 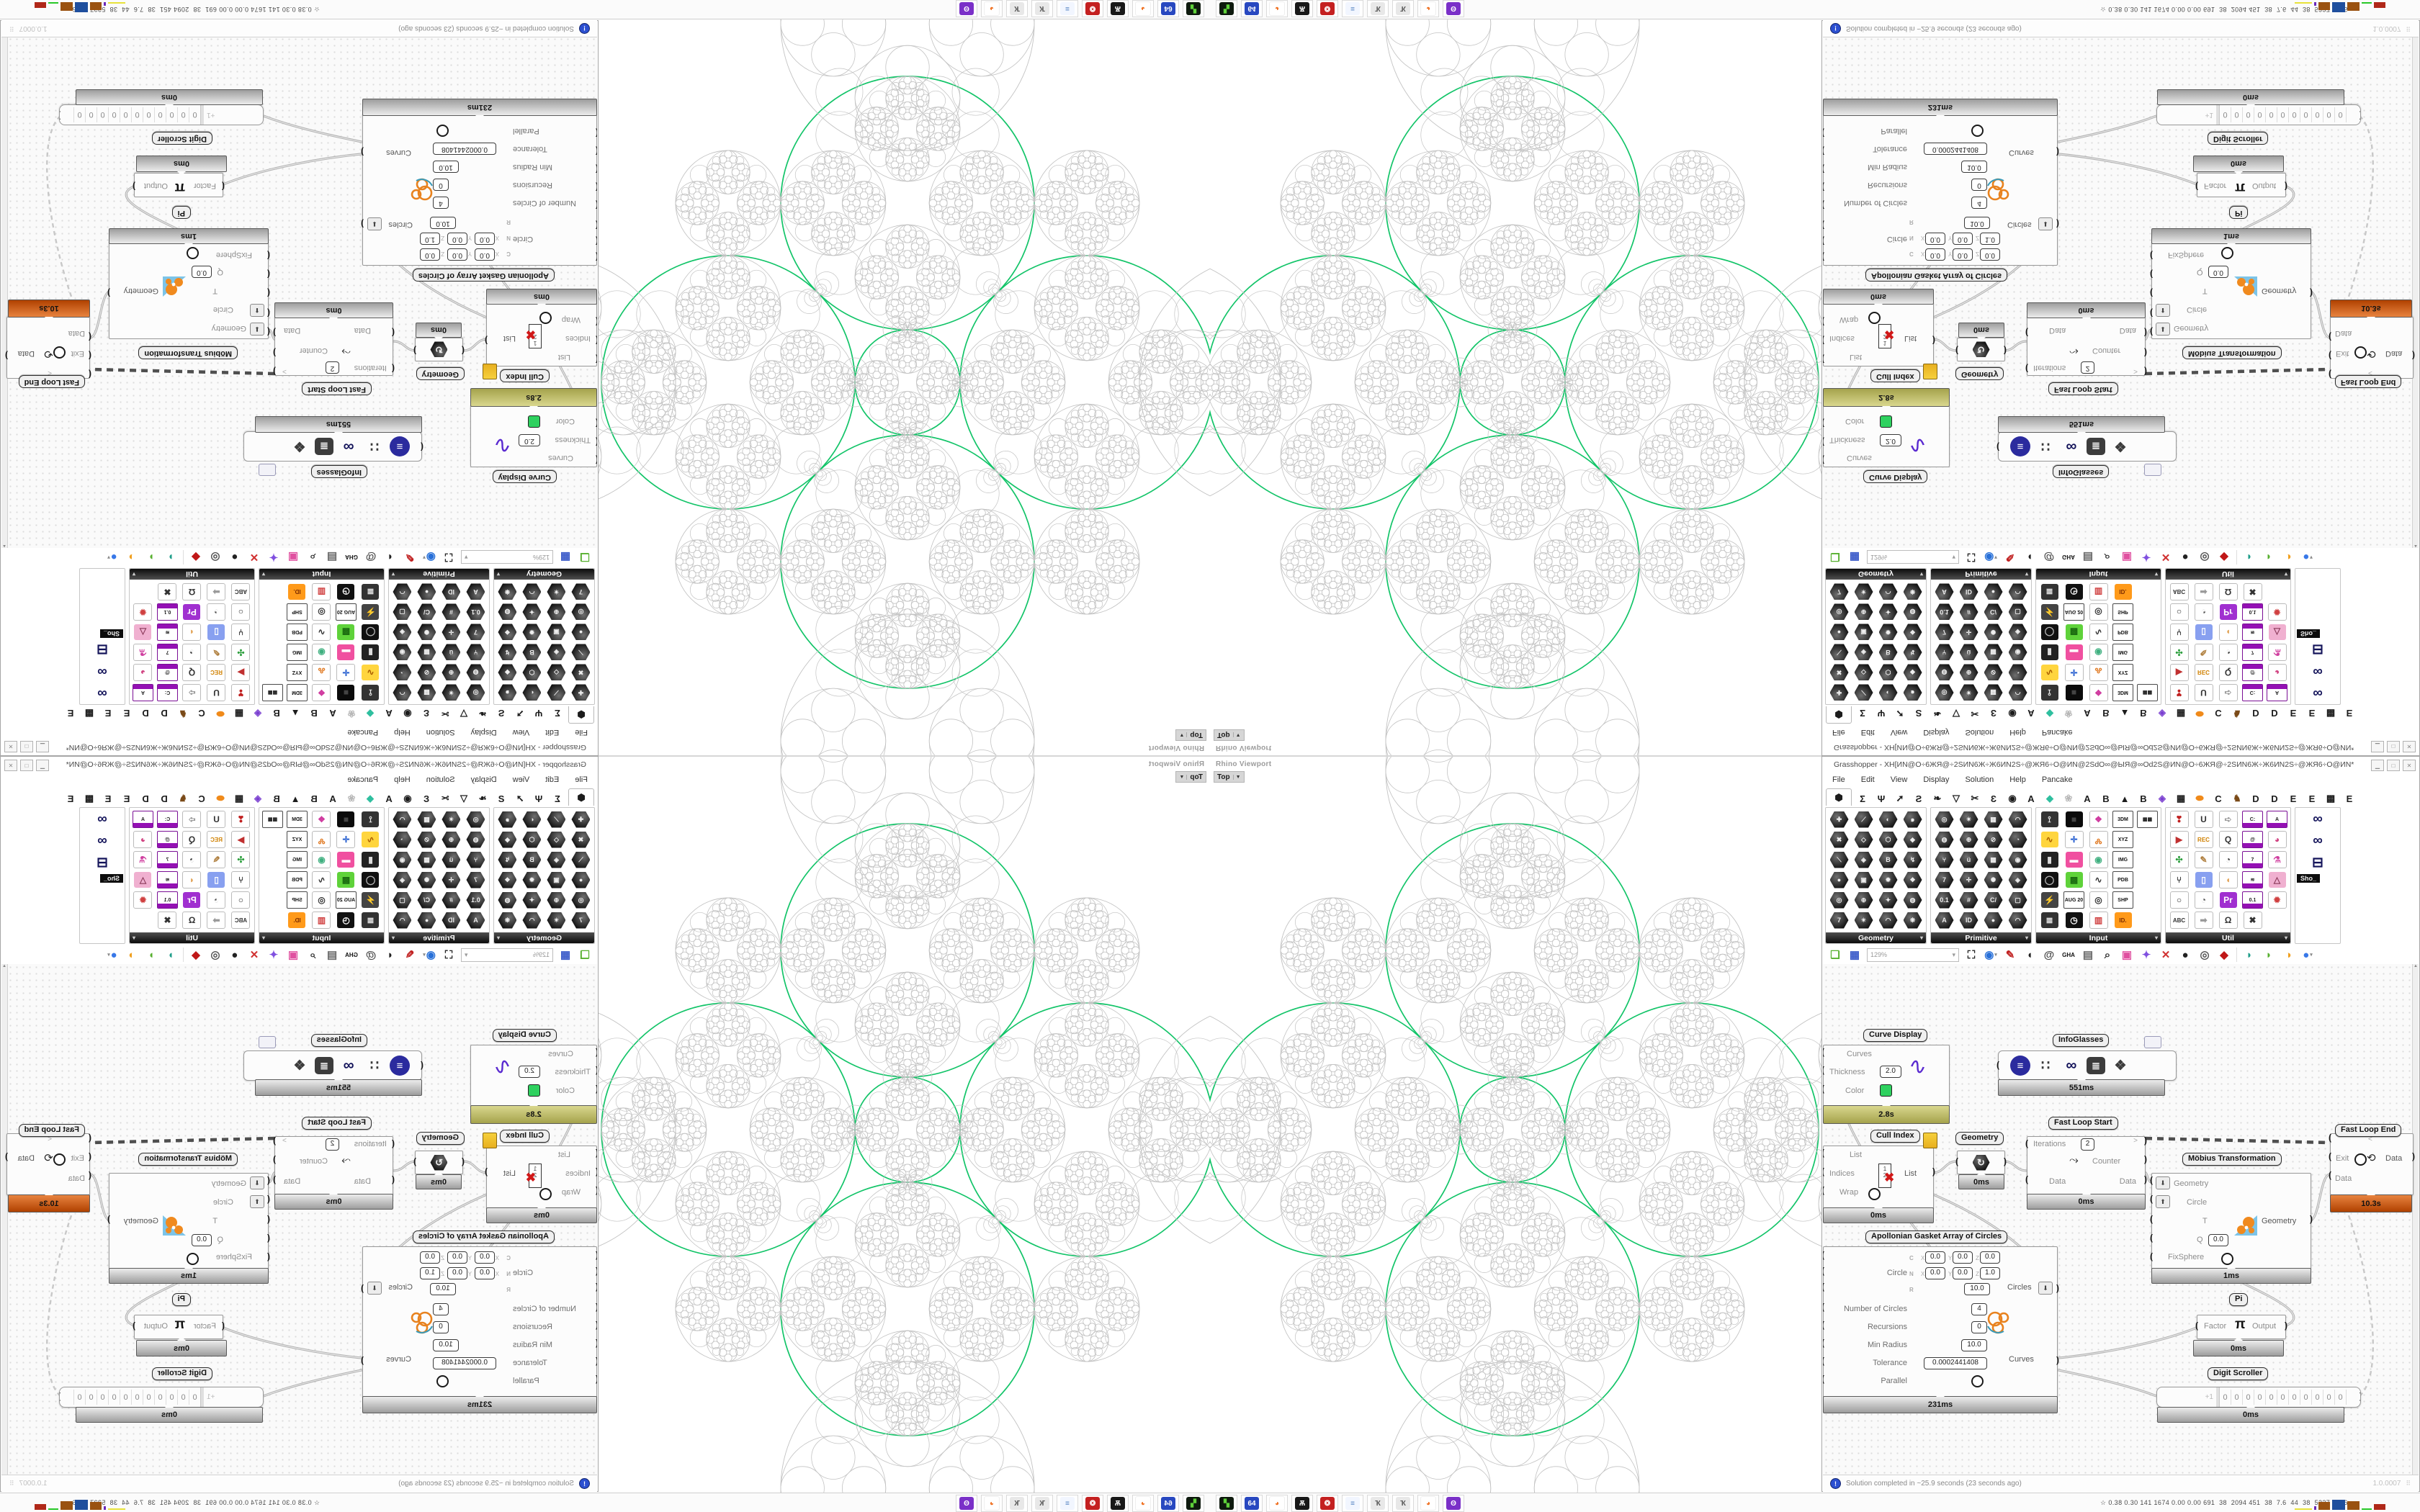 What do you see at coordinates (1838, 732) in the screenshot?
I see `menu-item-file: File` at bounding box center [1838, 732].